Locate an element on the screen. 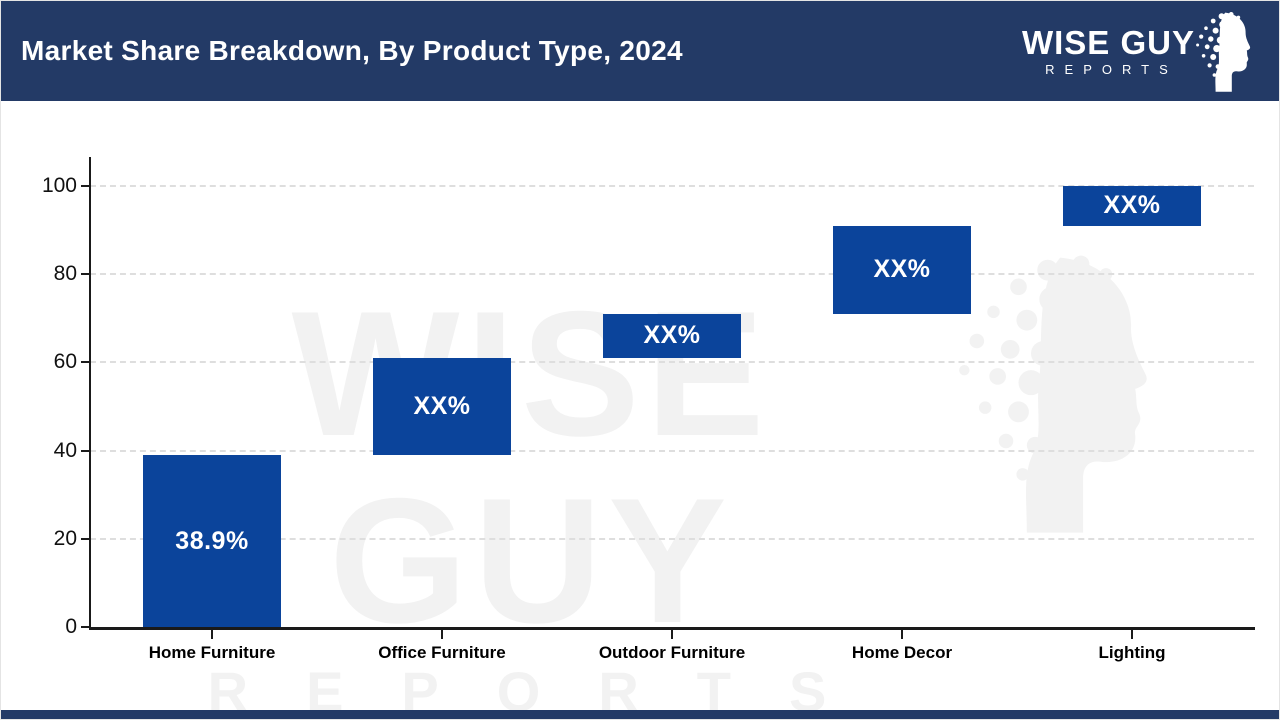 Image resolution: width=1280 pixels, height=720 pixels. footer-bar is located at coordinates (640, 714).